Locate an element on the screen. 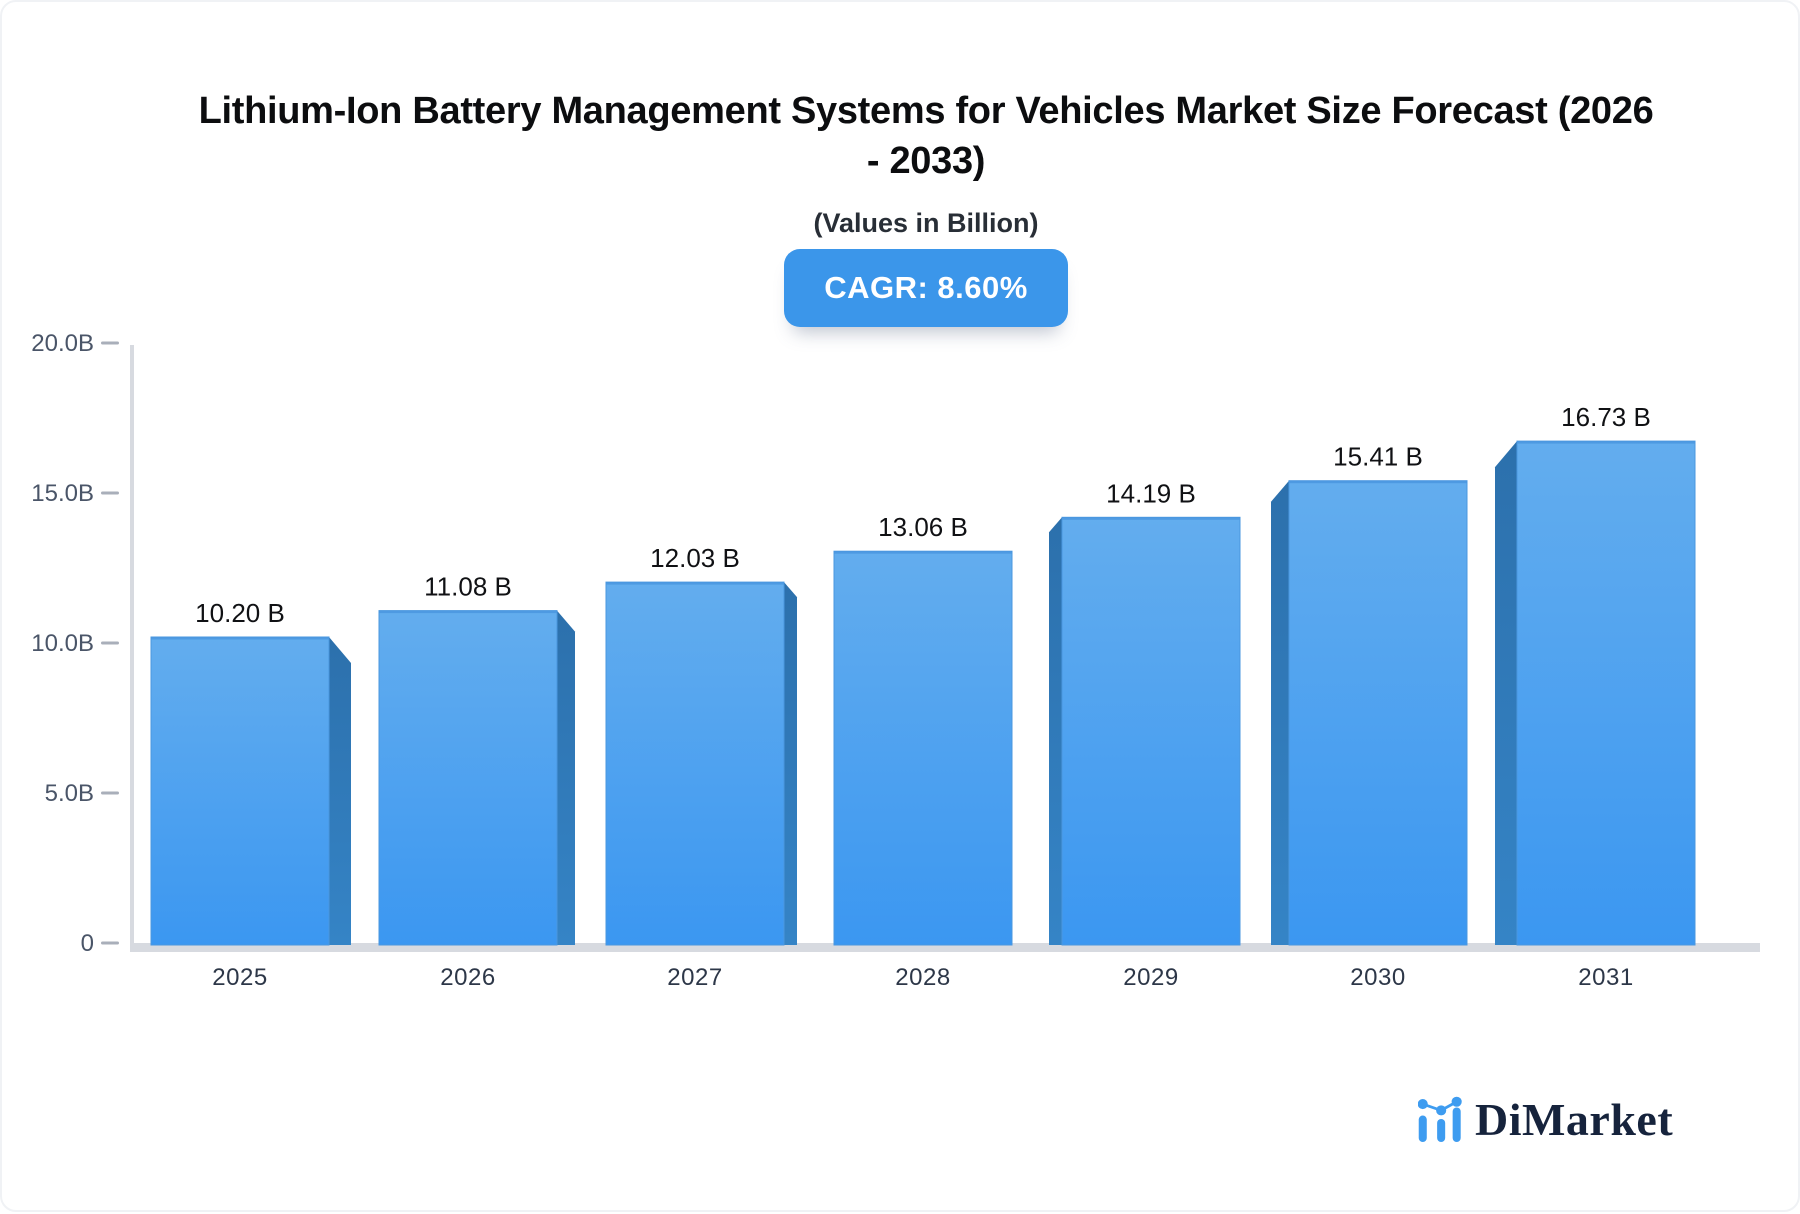 The width and height of the screenshot is (1800, 1214). bar-value-label: 15.41 B is located at coordinates (1378, 457).